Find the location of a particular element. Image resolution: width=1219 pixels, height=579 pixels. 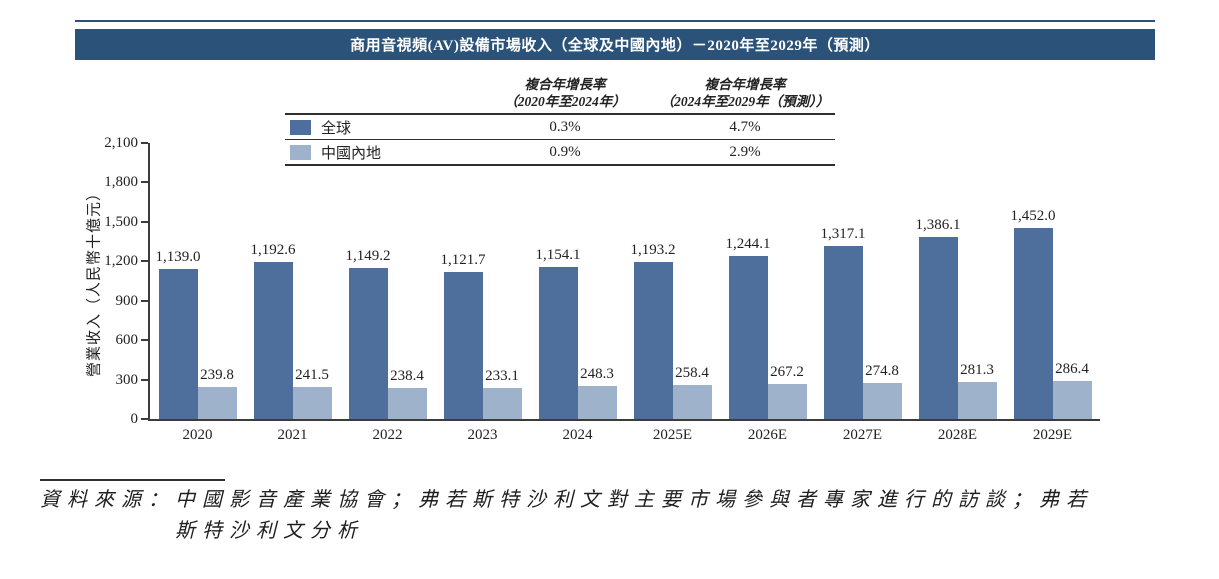

bar-global-2027E is located at coordinates (843, 332).